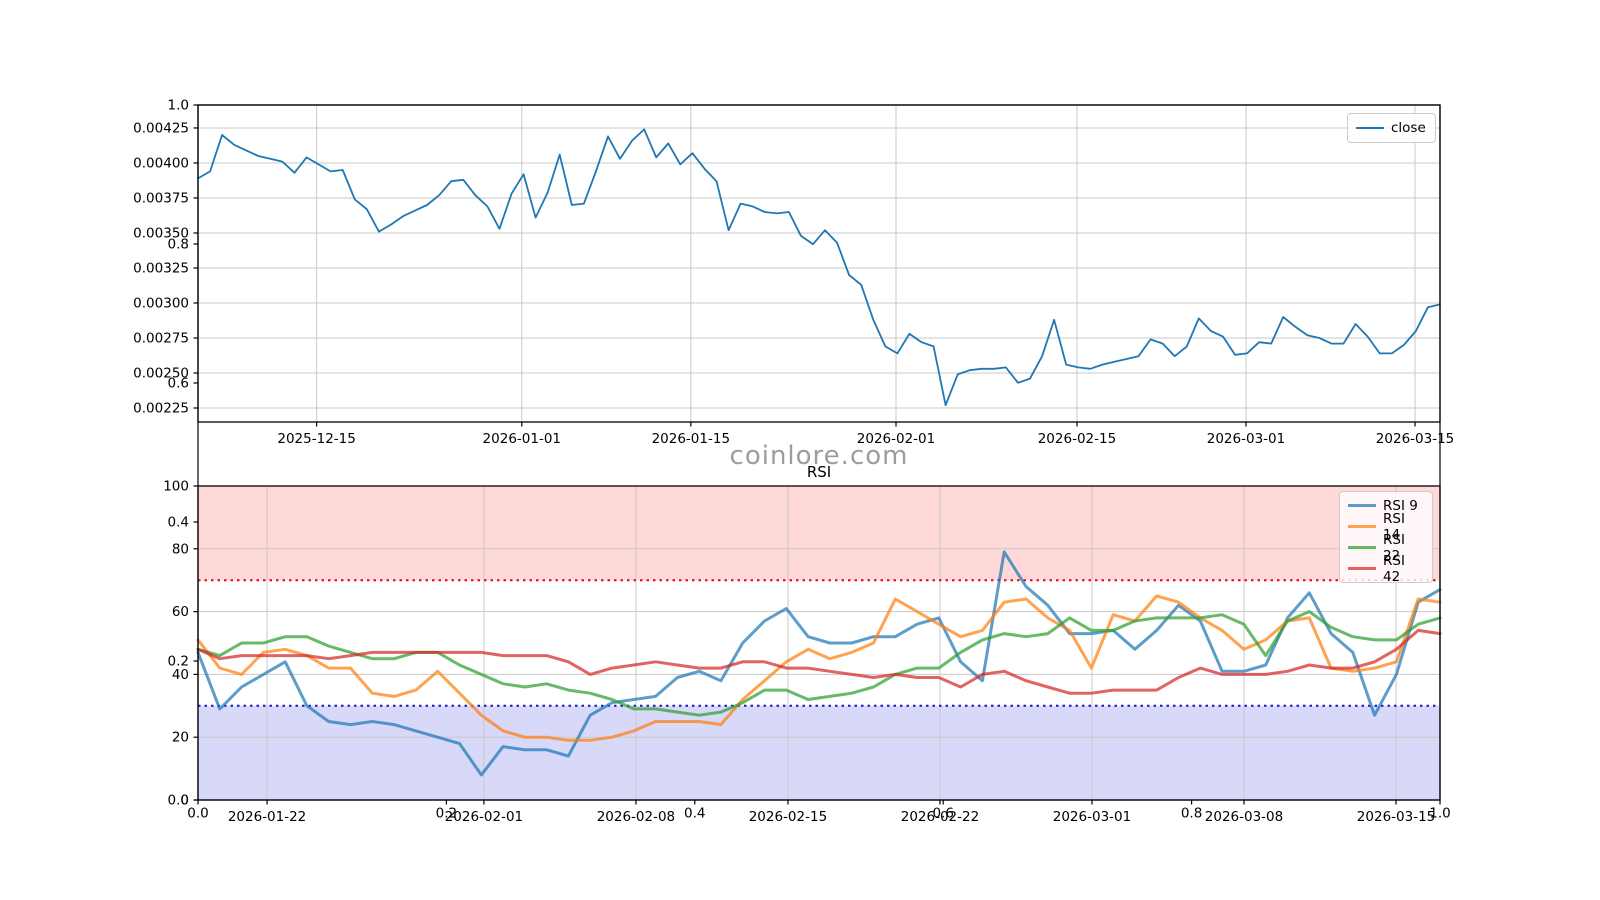 The image size is (1600, 900). I want to click on overlay-x-tick-label: 0.4, so click(694, 814).